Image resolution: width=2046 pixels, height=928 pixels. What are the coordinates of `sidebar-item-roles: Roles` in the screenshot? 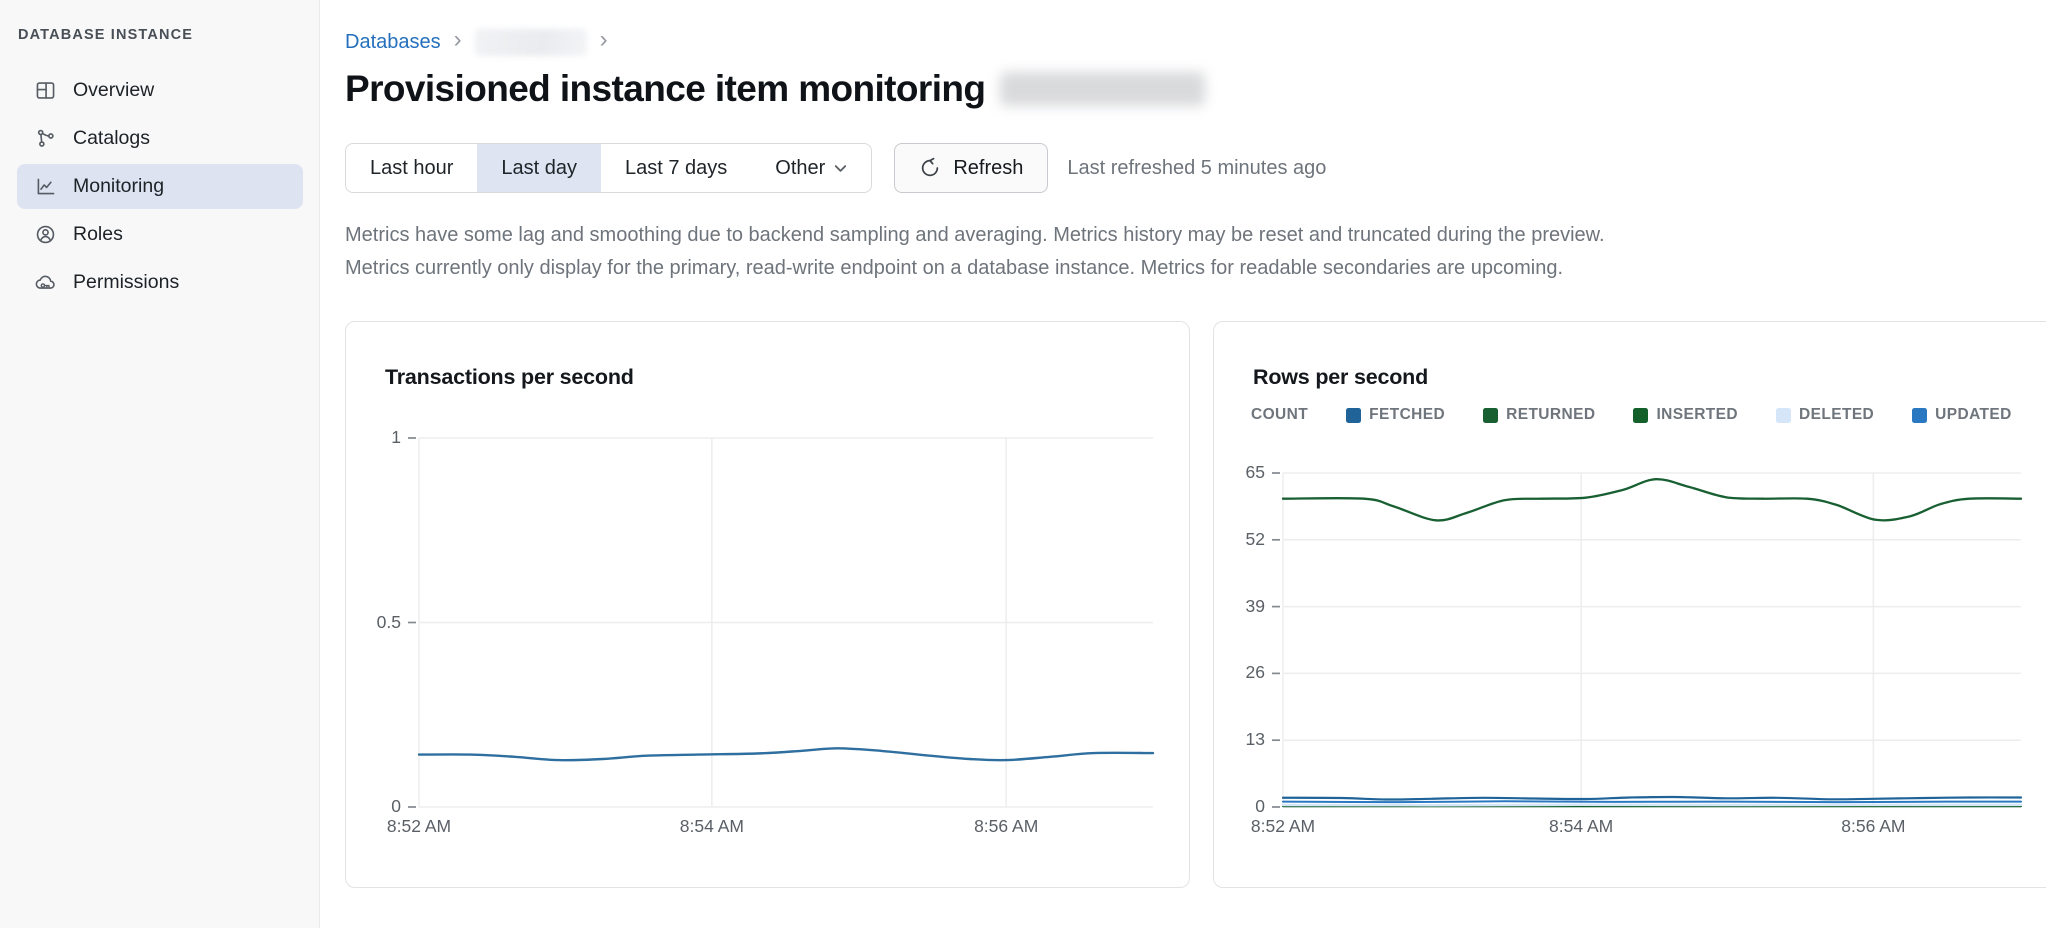 It's located at (160, 234).